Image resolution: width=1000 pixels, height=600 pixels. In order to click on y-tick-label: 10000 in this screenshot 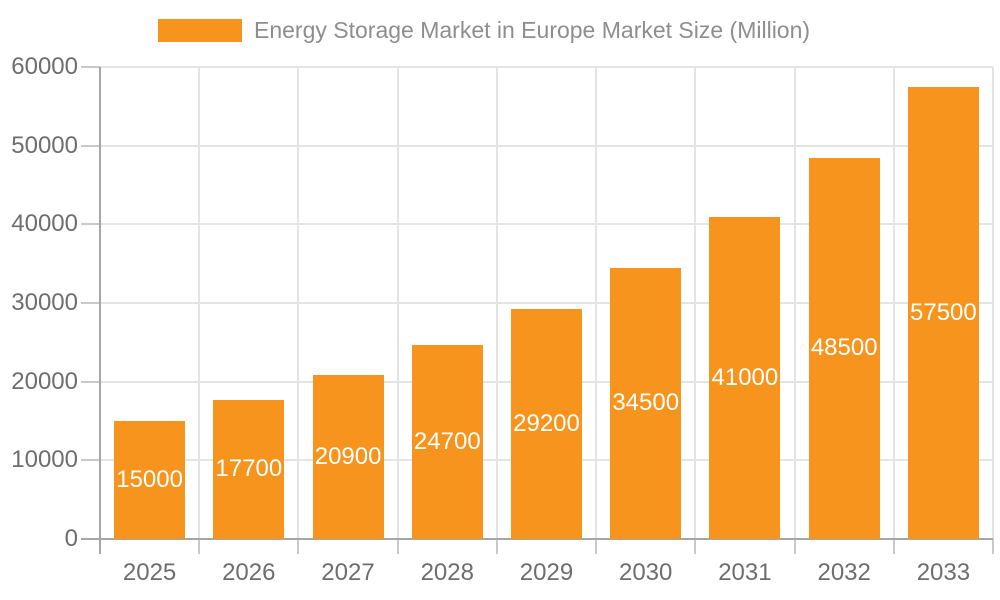, I will do `click(44, 460)`.